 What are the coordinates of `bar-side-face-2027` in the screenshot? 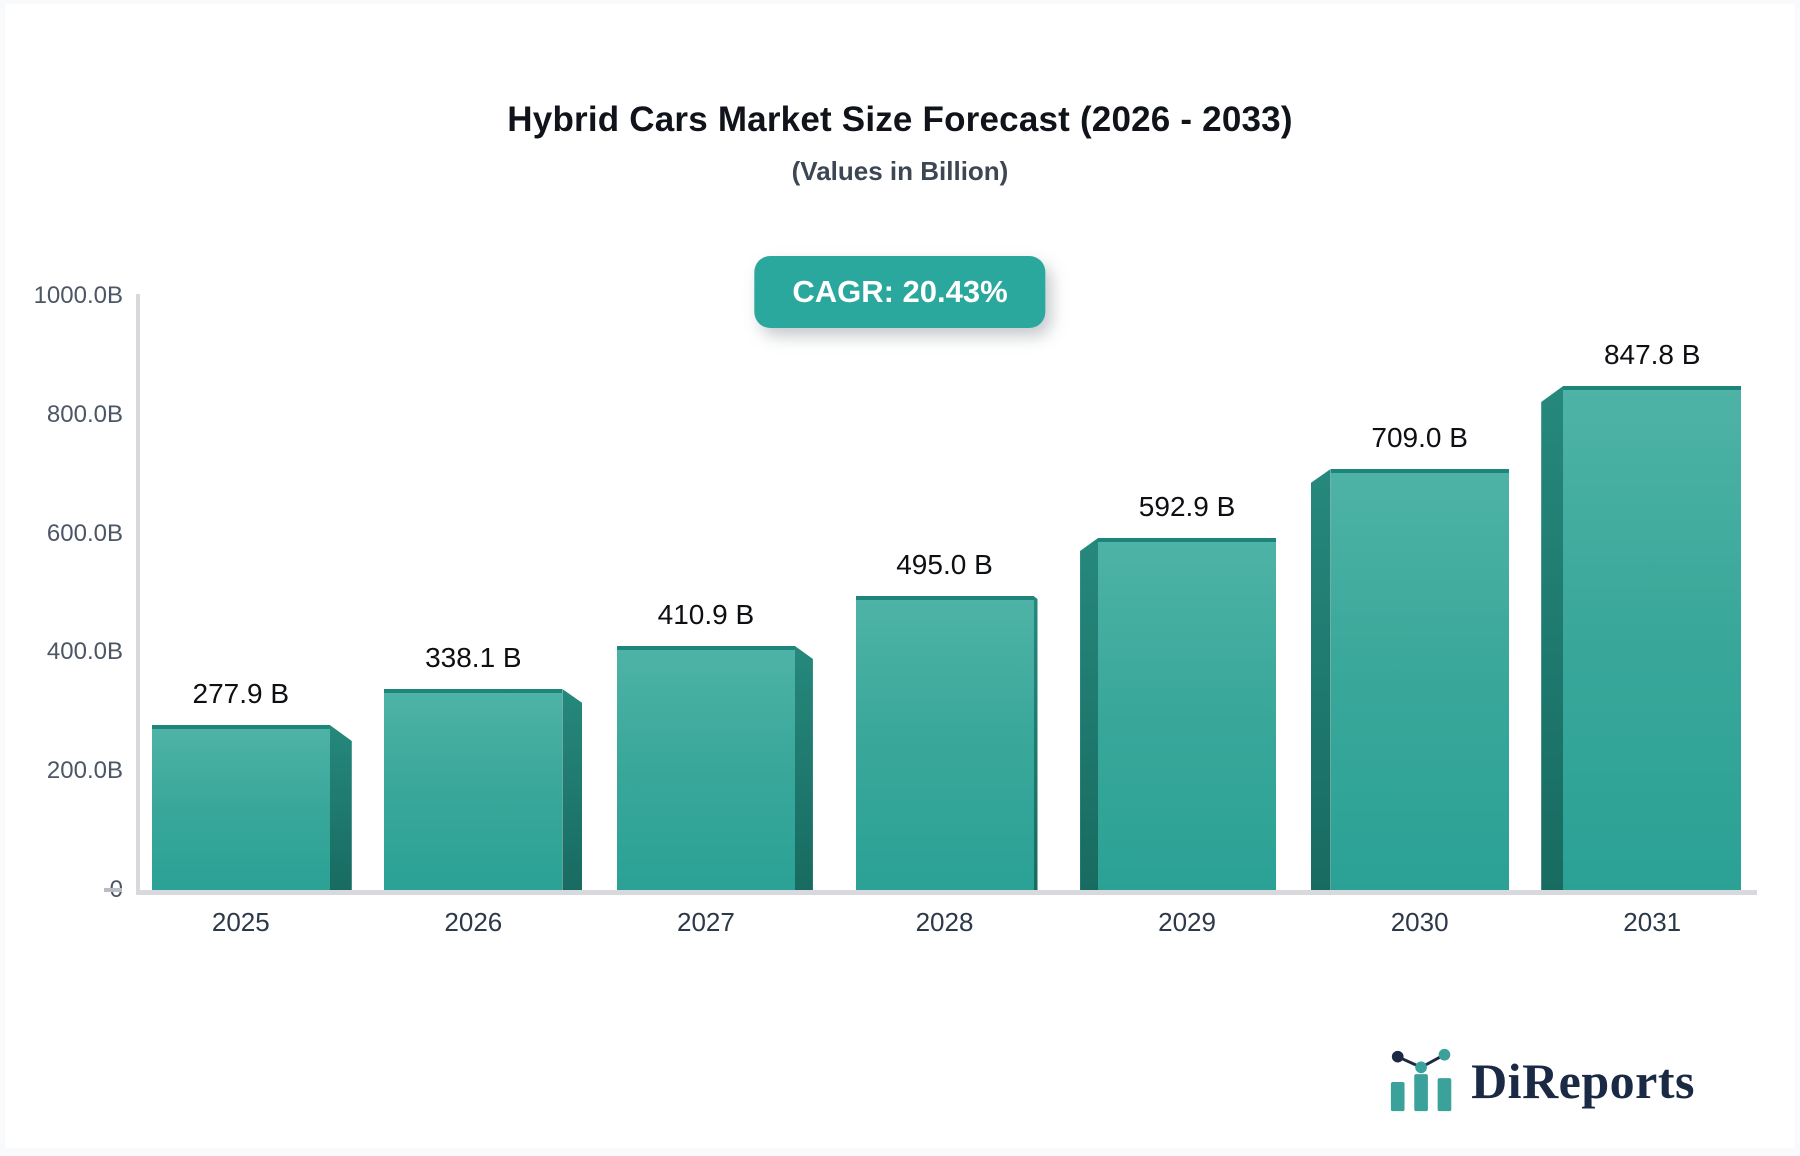 It's located at (803, 768).